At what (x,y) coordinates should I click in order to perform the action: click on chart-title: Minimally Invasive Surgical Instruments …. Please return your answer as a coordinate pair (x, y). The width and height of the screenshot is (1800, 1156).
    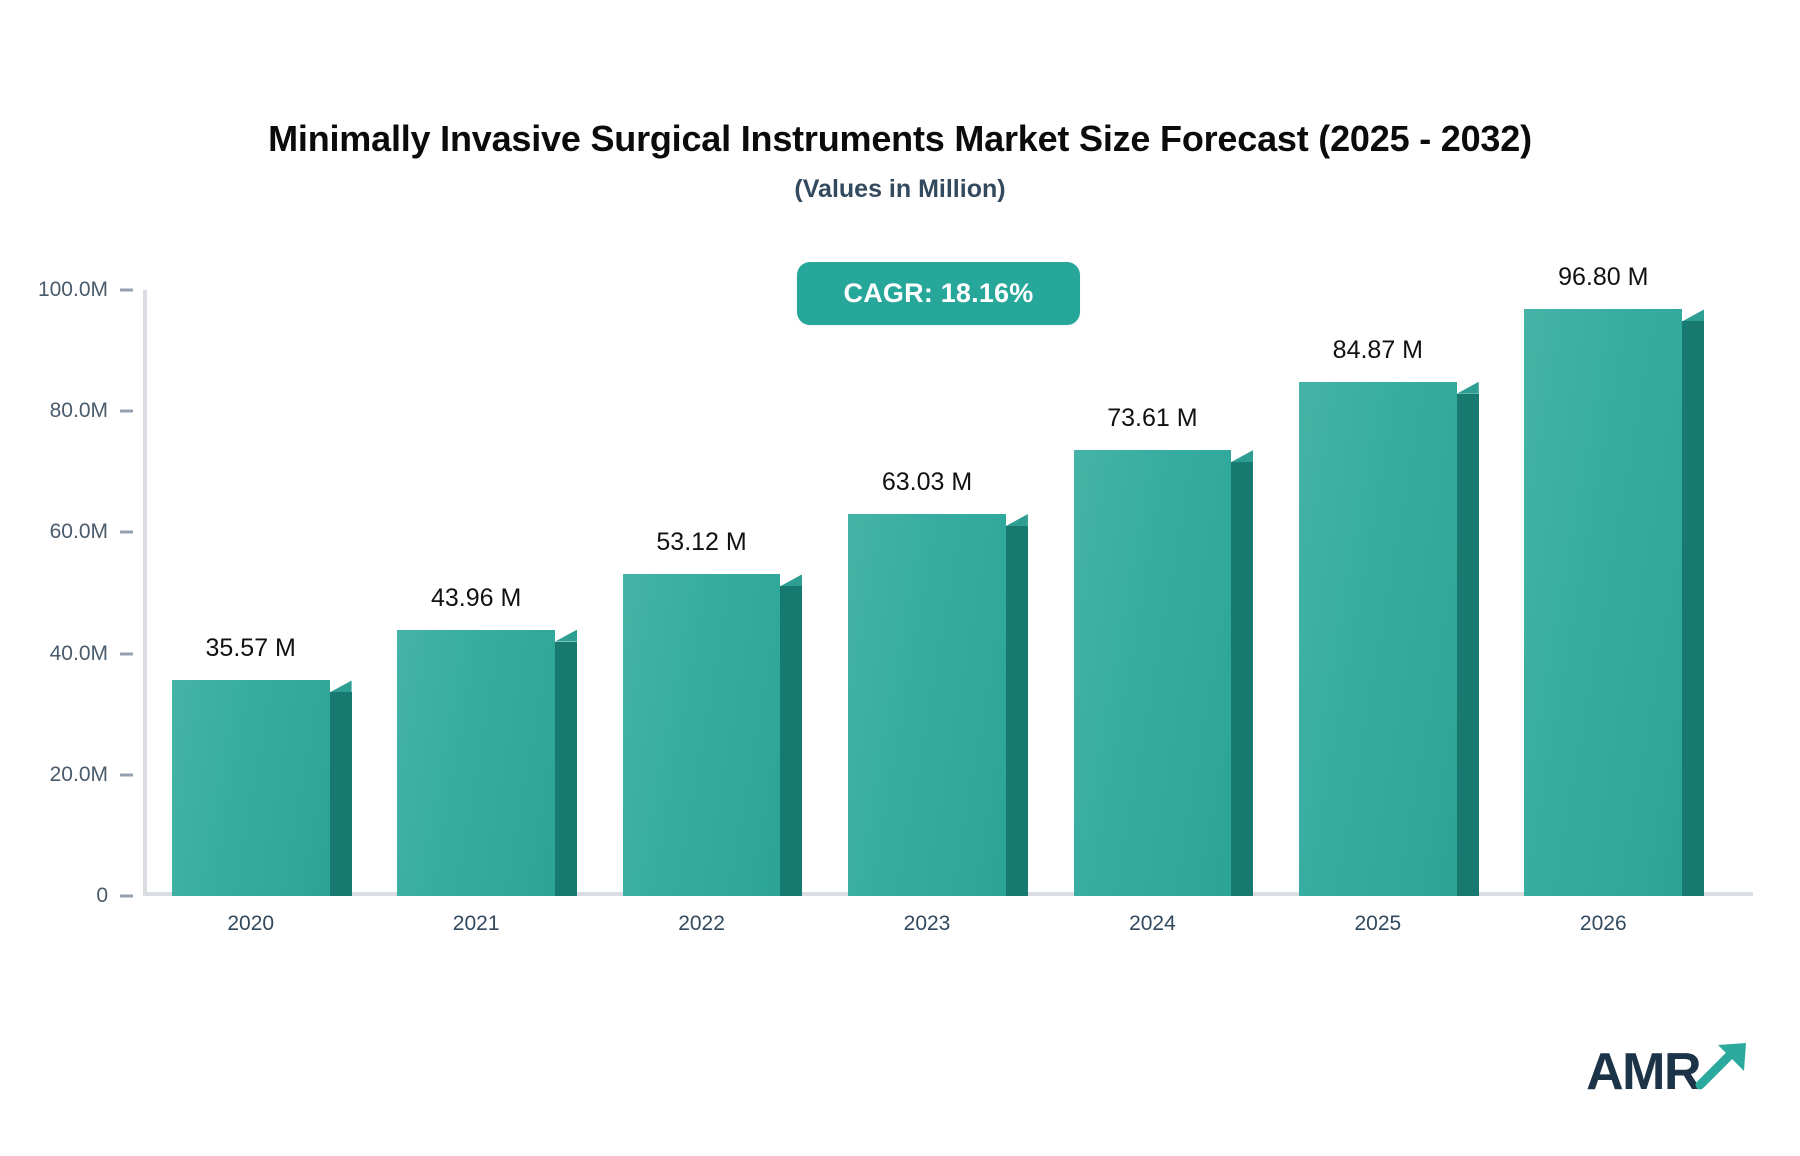
    Looking at the image, I should click on (900, 138).